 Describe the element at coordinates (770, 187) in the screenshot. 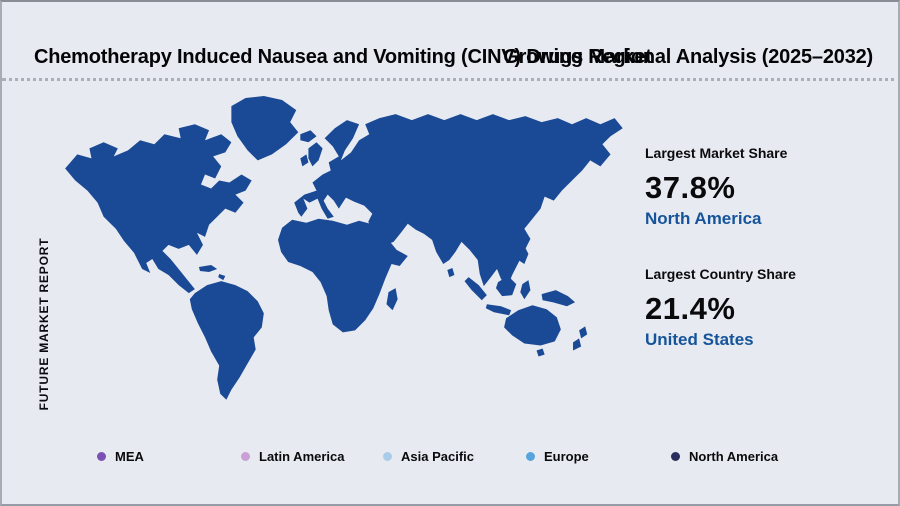

I see `stat-largest-market-share: Largest Market Share 37.8% North America` at that location.